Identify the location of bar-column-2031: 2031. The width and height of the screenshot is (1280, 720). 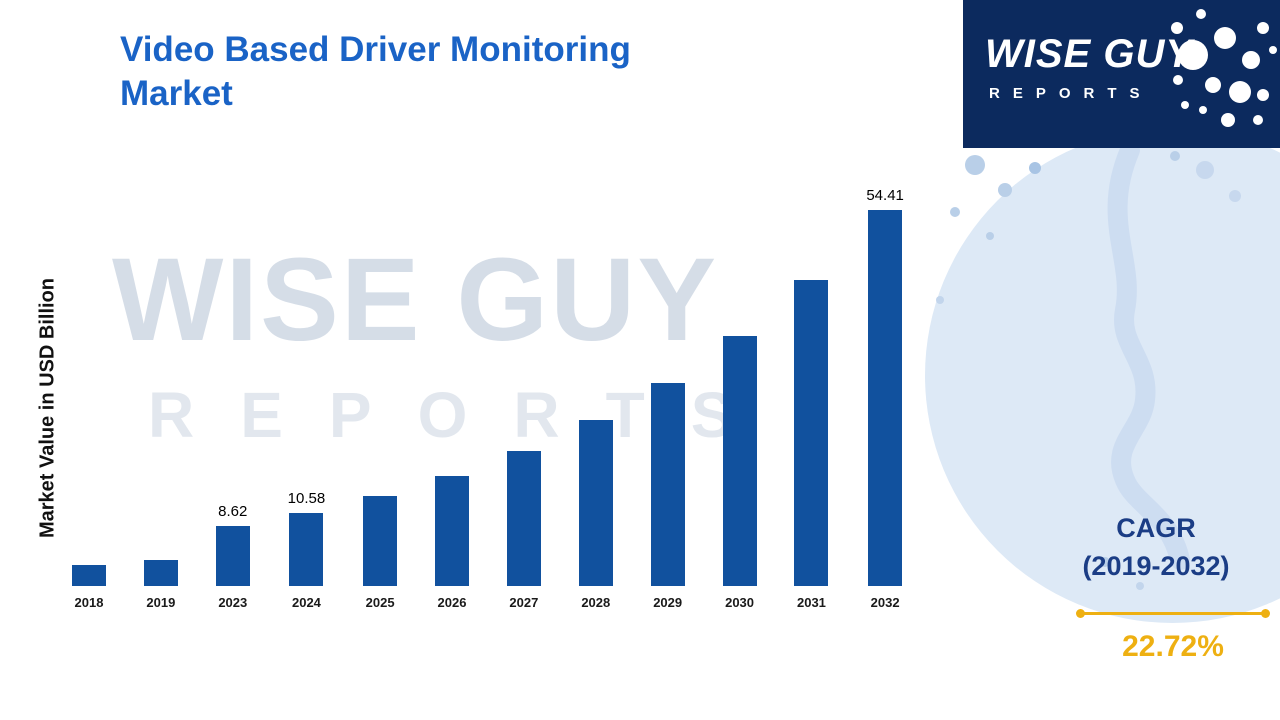
(811, 433).